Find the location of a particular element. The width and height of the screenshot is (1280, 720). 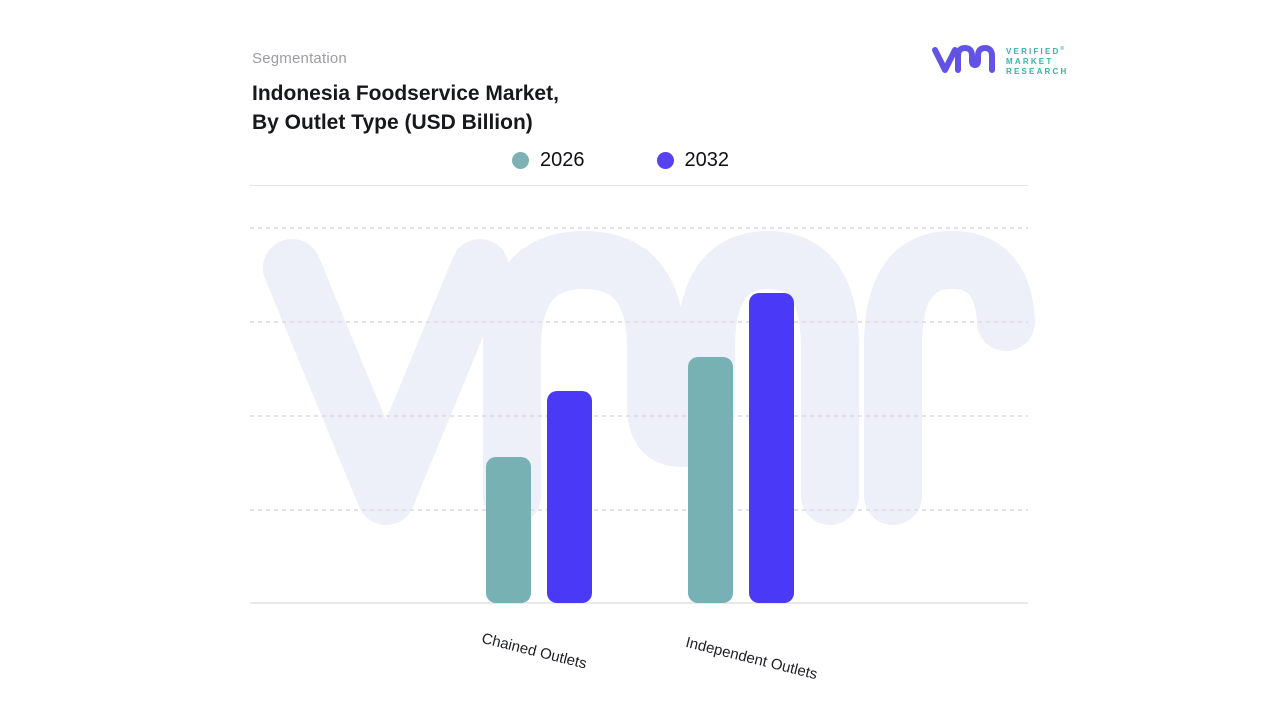

logo-word-market: MARKET is located at coordinates (1030, 61).